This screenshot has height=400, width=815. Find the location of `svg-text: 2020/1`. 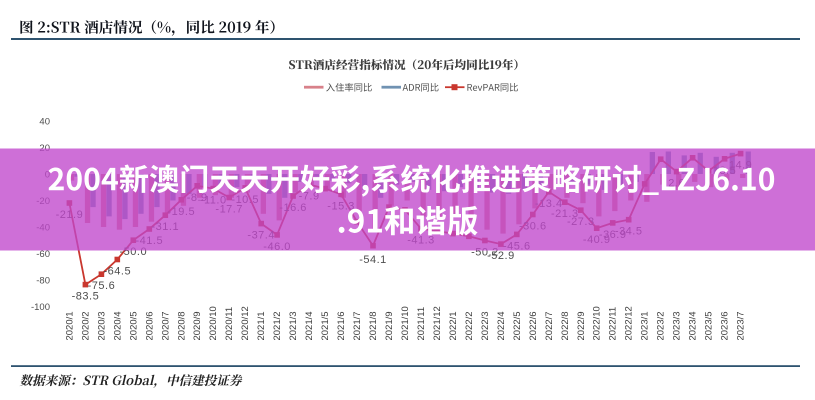

svg-text: 2020/1 is located at coordinates (69, 325).